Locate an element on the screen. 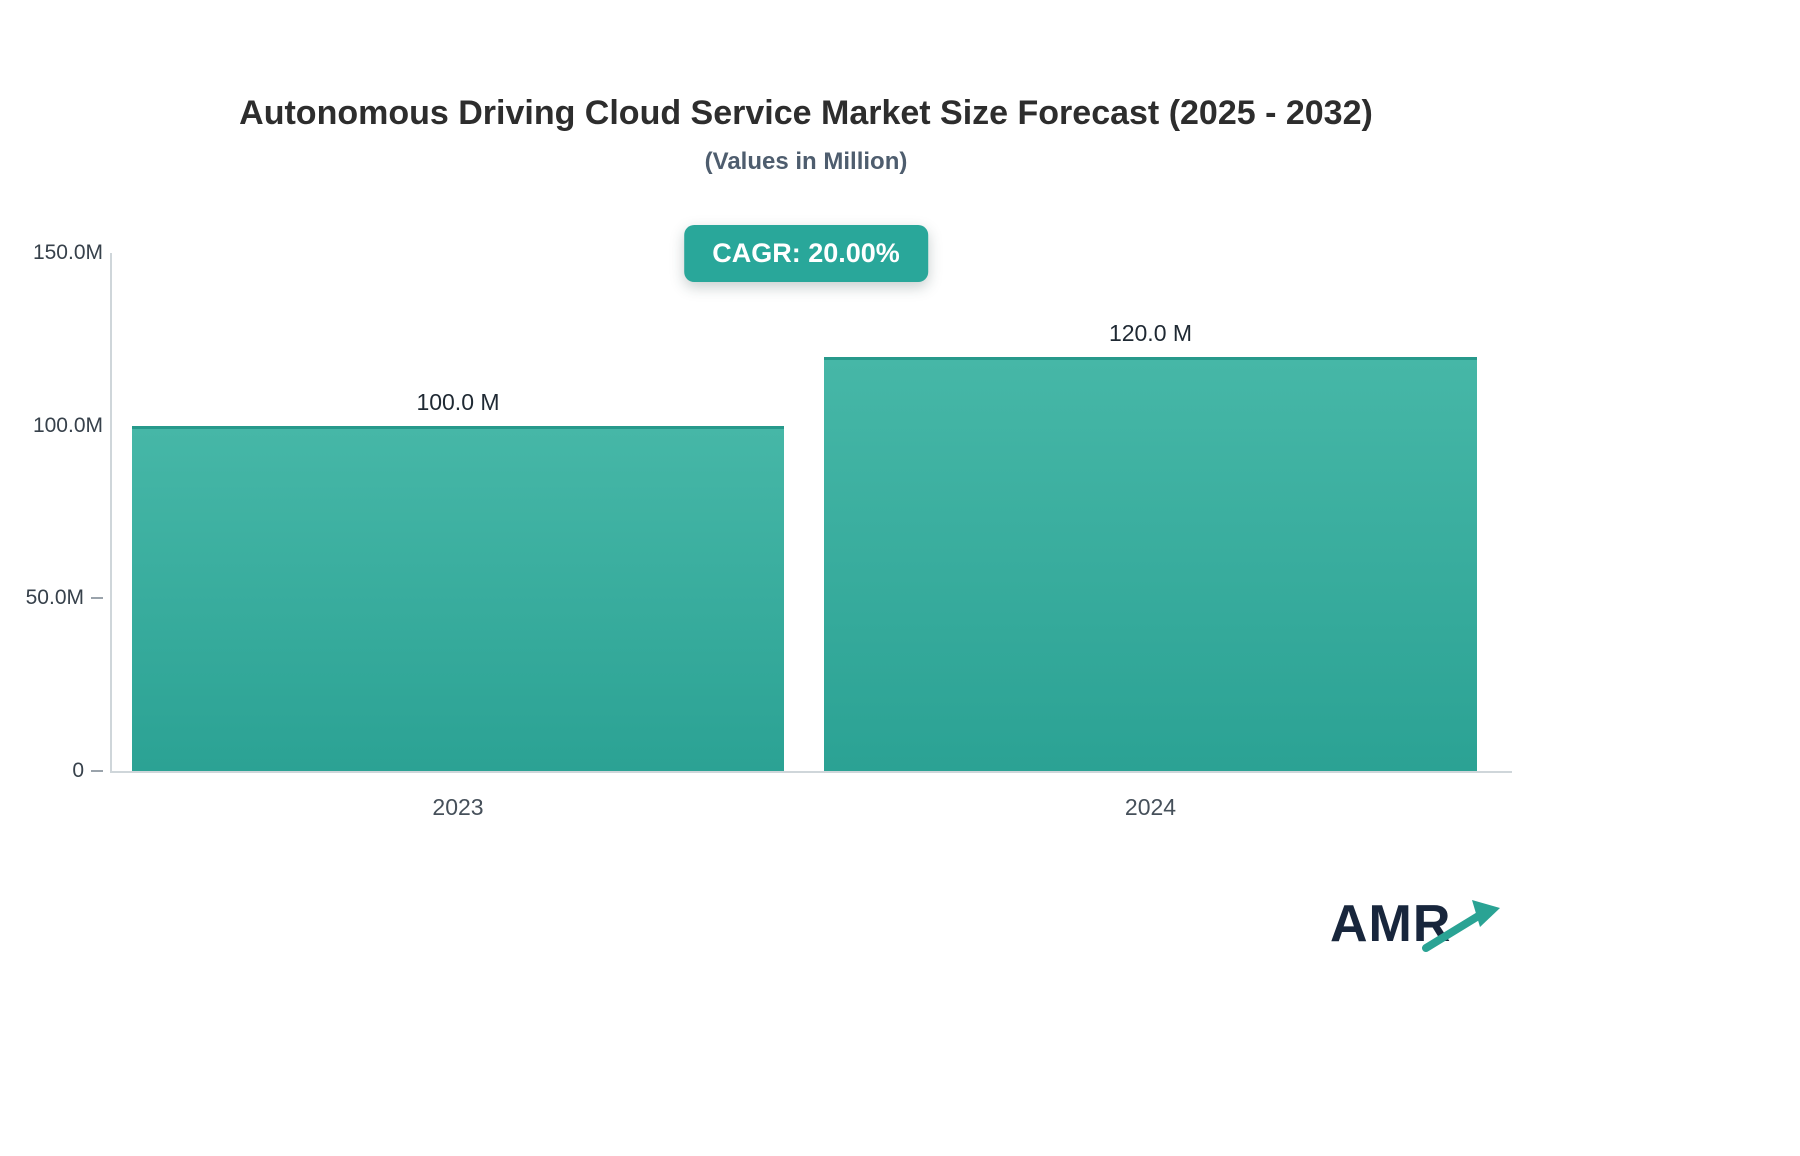  bar-value-label: 120.0 M is located at coordinates (1150, 332).